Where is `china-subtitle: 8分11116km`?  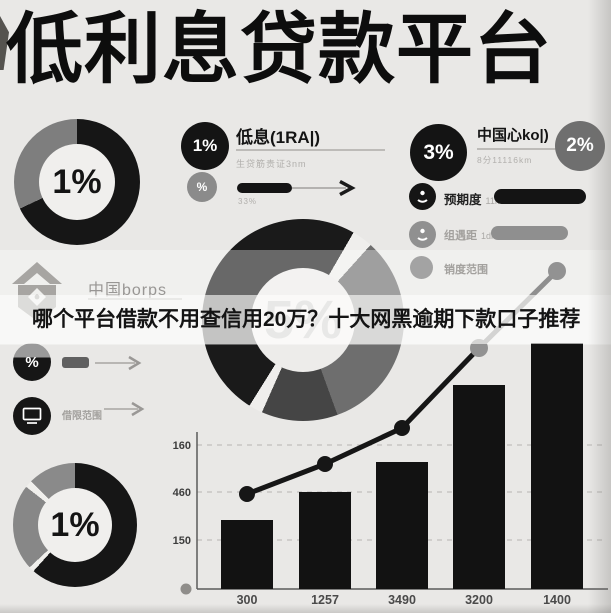
china-subtitle: 8分11116km is located at coordinates (505, 160).